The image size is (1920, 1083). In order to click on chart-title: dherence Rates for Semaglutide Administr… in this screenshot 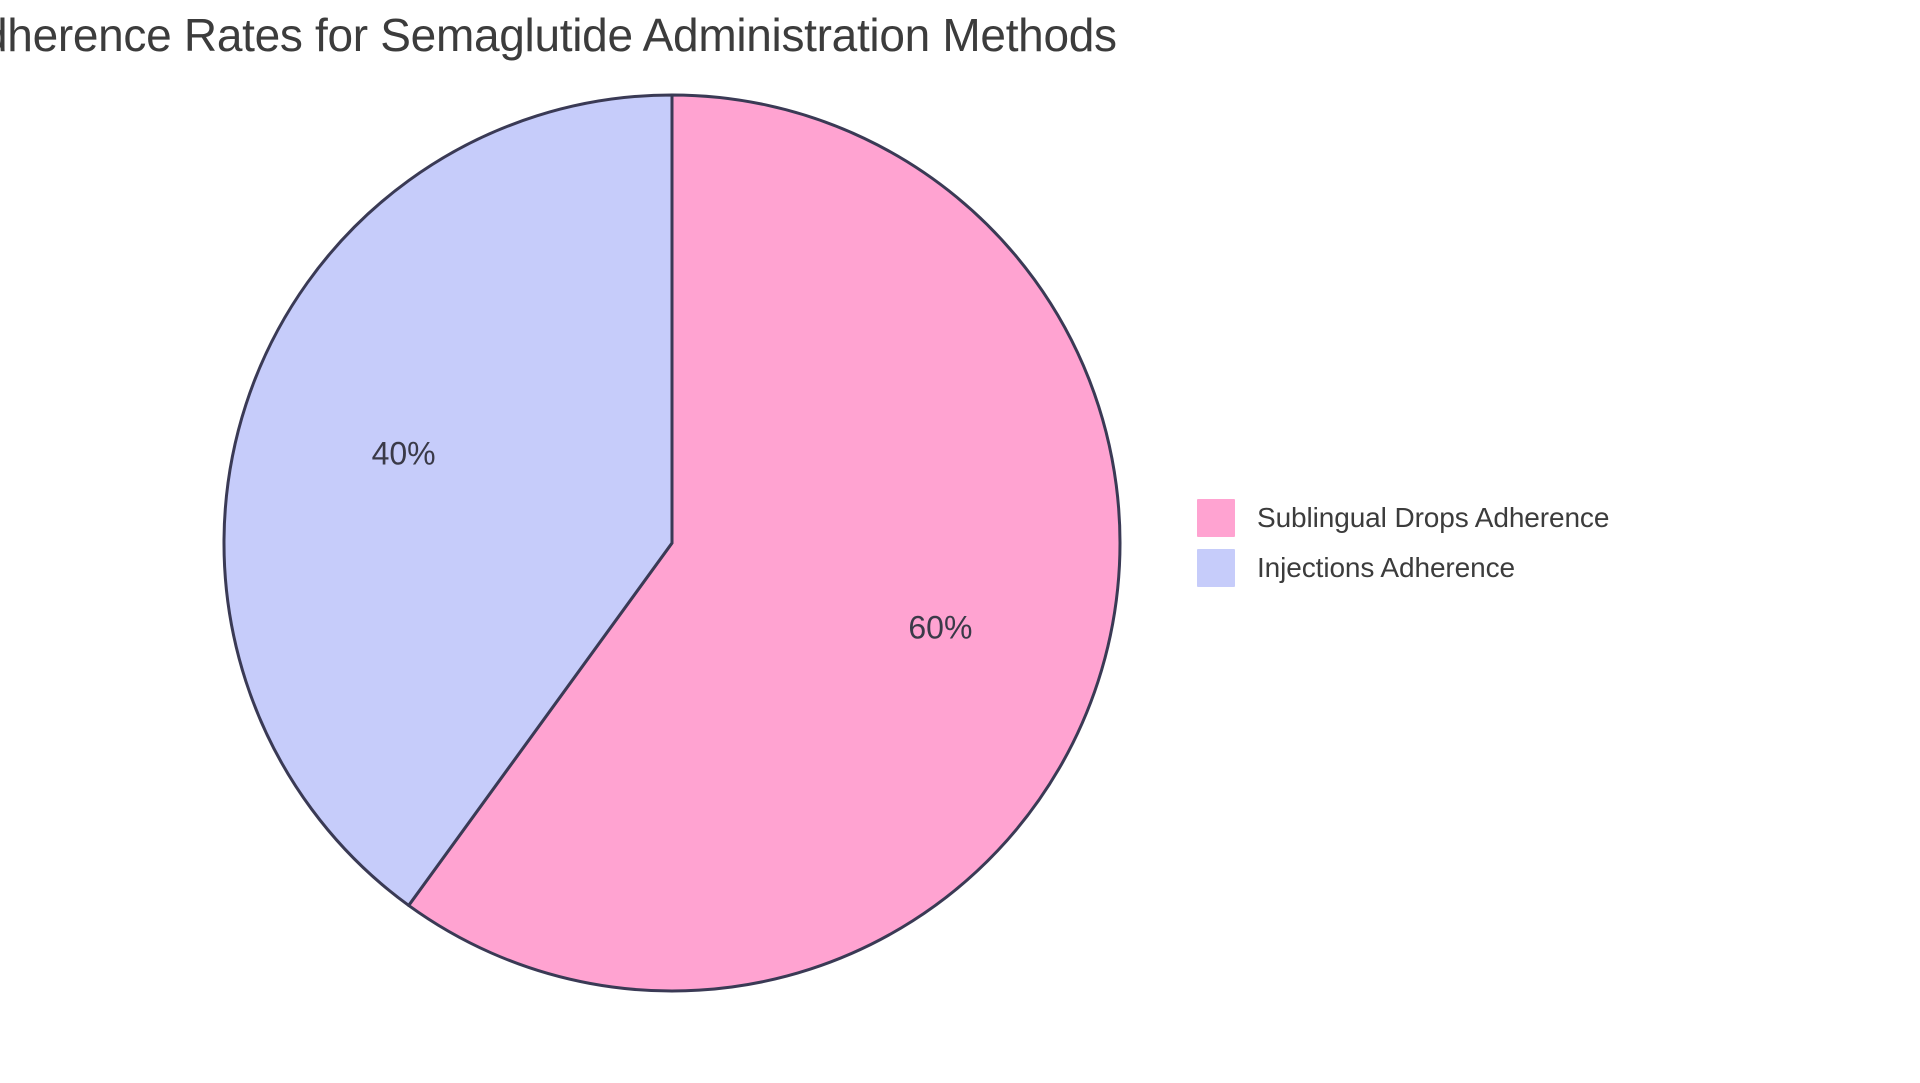, I will do `click(558, 35)`.